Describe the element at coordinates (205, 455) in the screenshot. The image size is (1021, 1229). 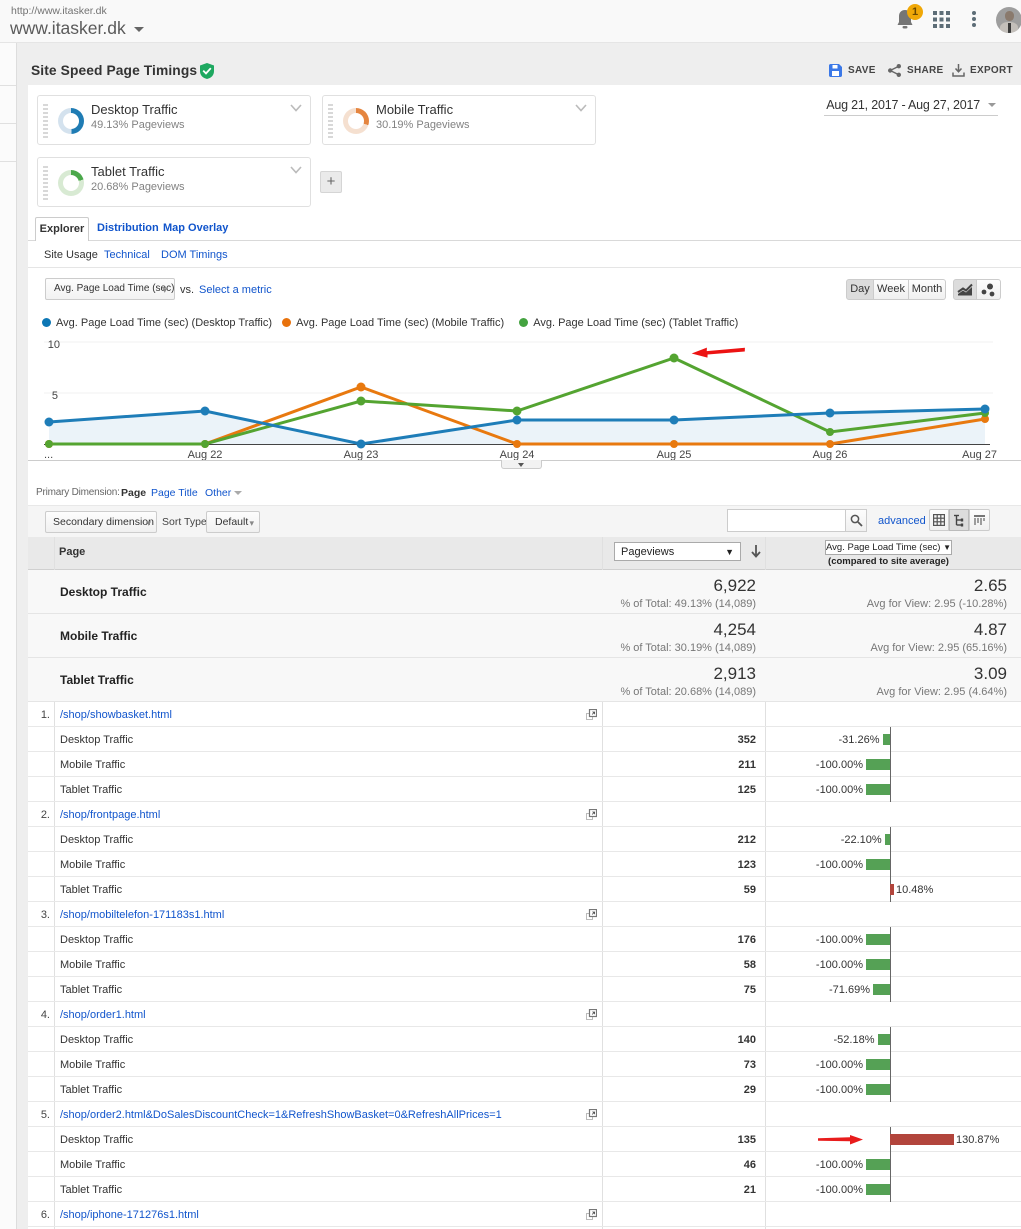
I see `svg-text: Aug 22` at that location.